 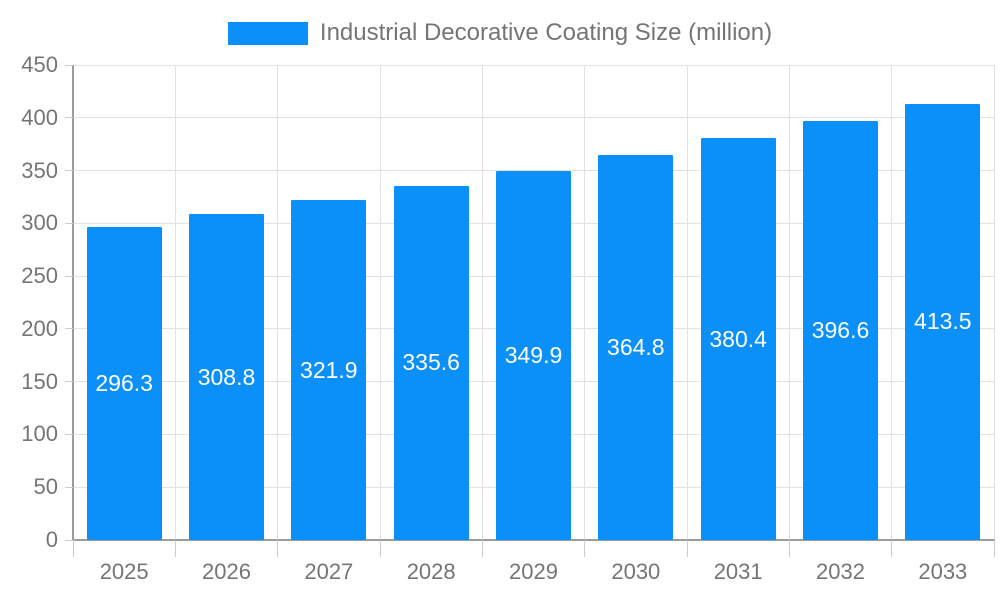 I want to click on bar-2029: 349.9, so click(x=533, y=355).